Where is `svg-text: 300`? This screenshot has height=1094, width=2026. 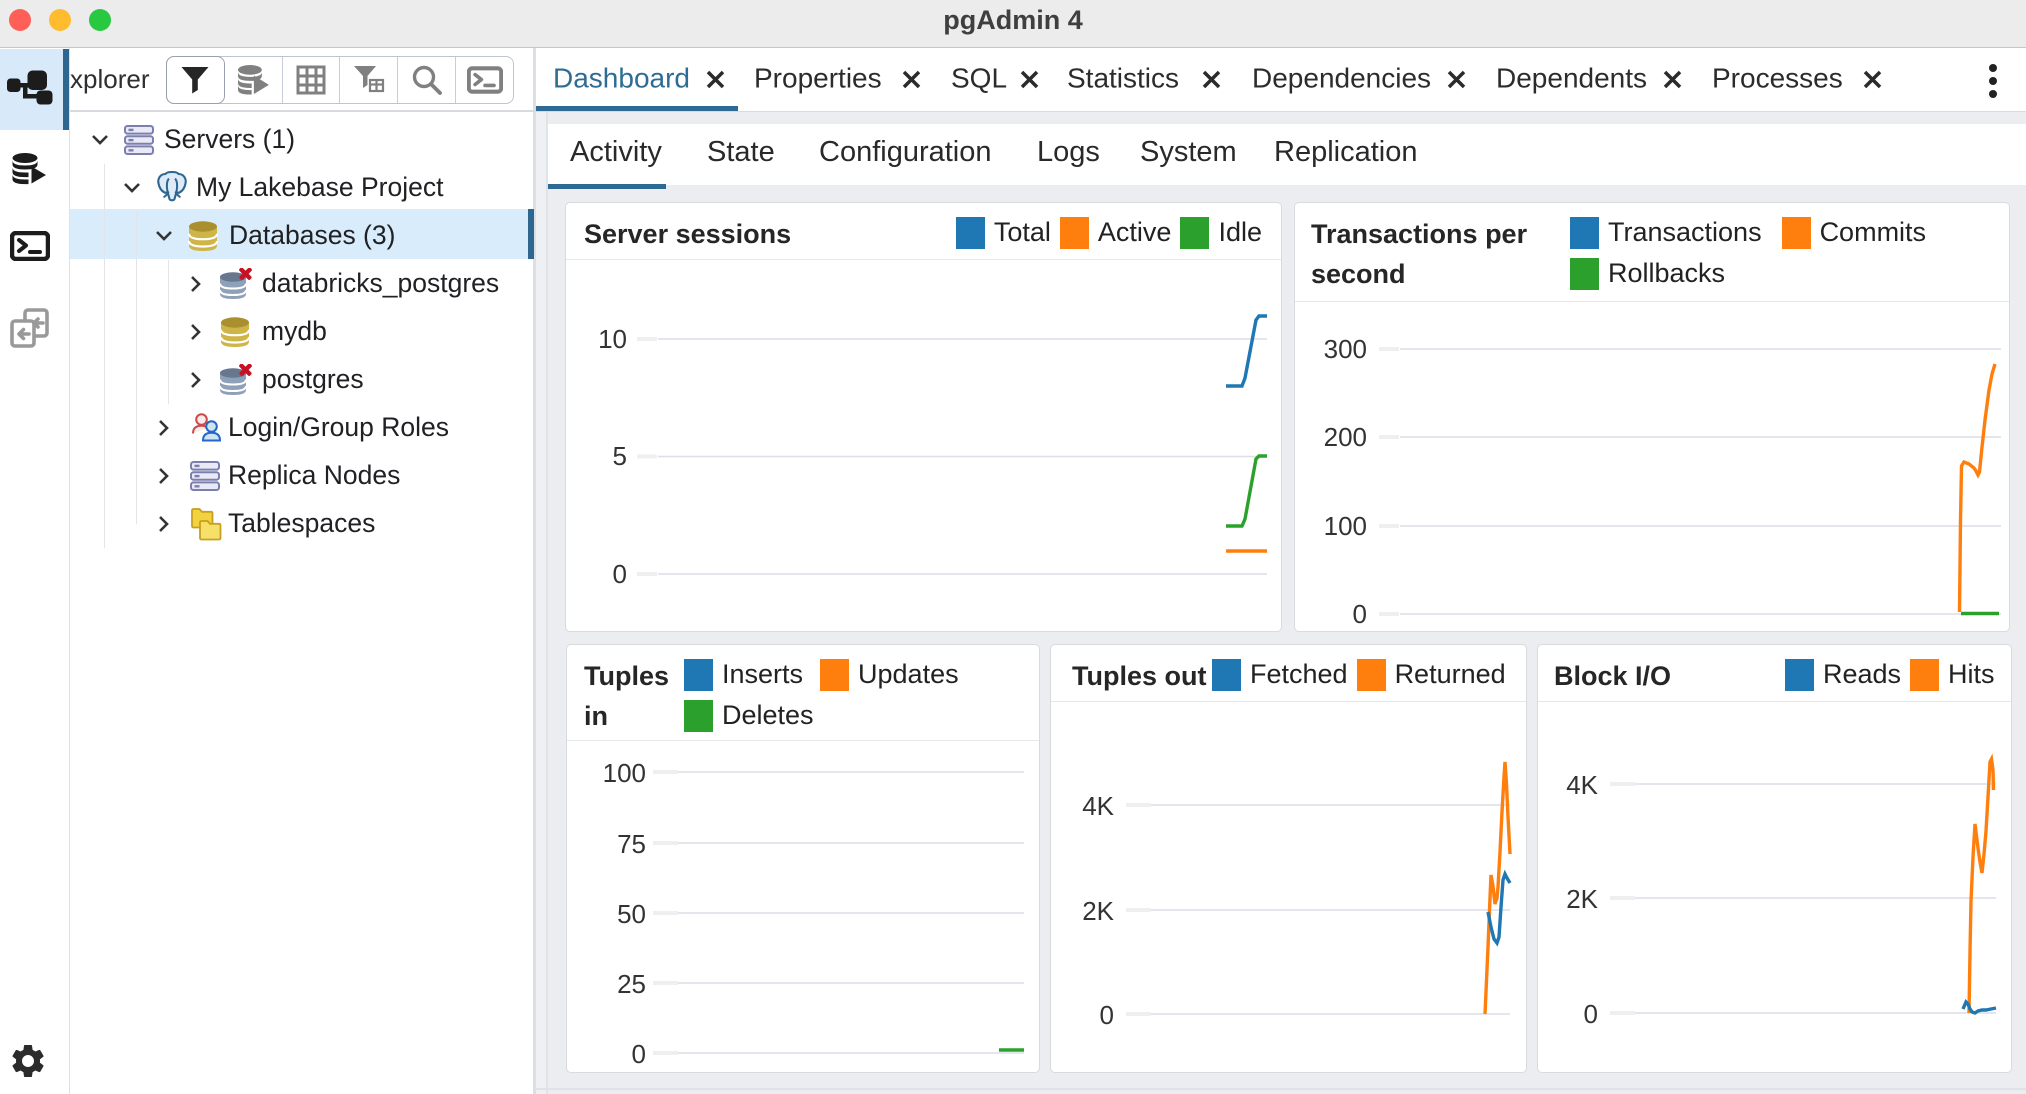
svg-text: 300 is located at coordinates (1345, 349).